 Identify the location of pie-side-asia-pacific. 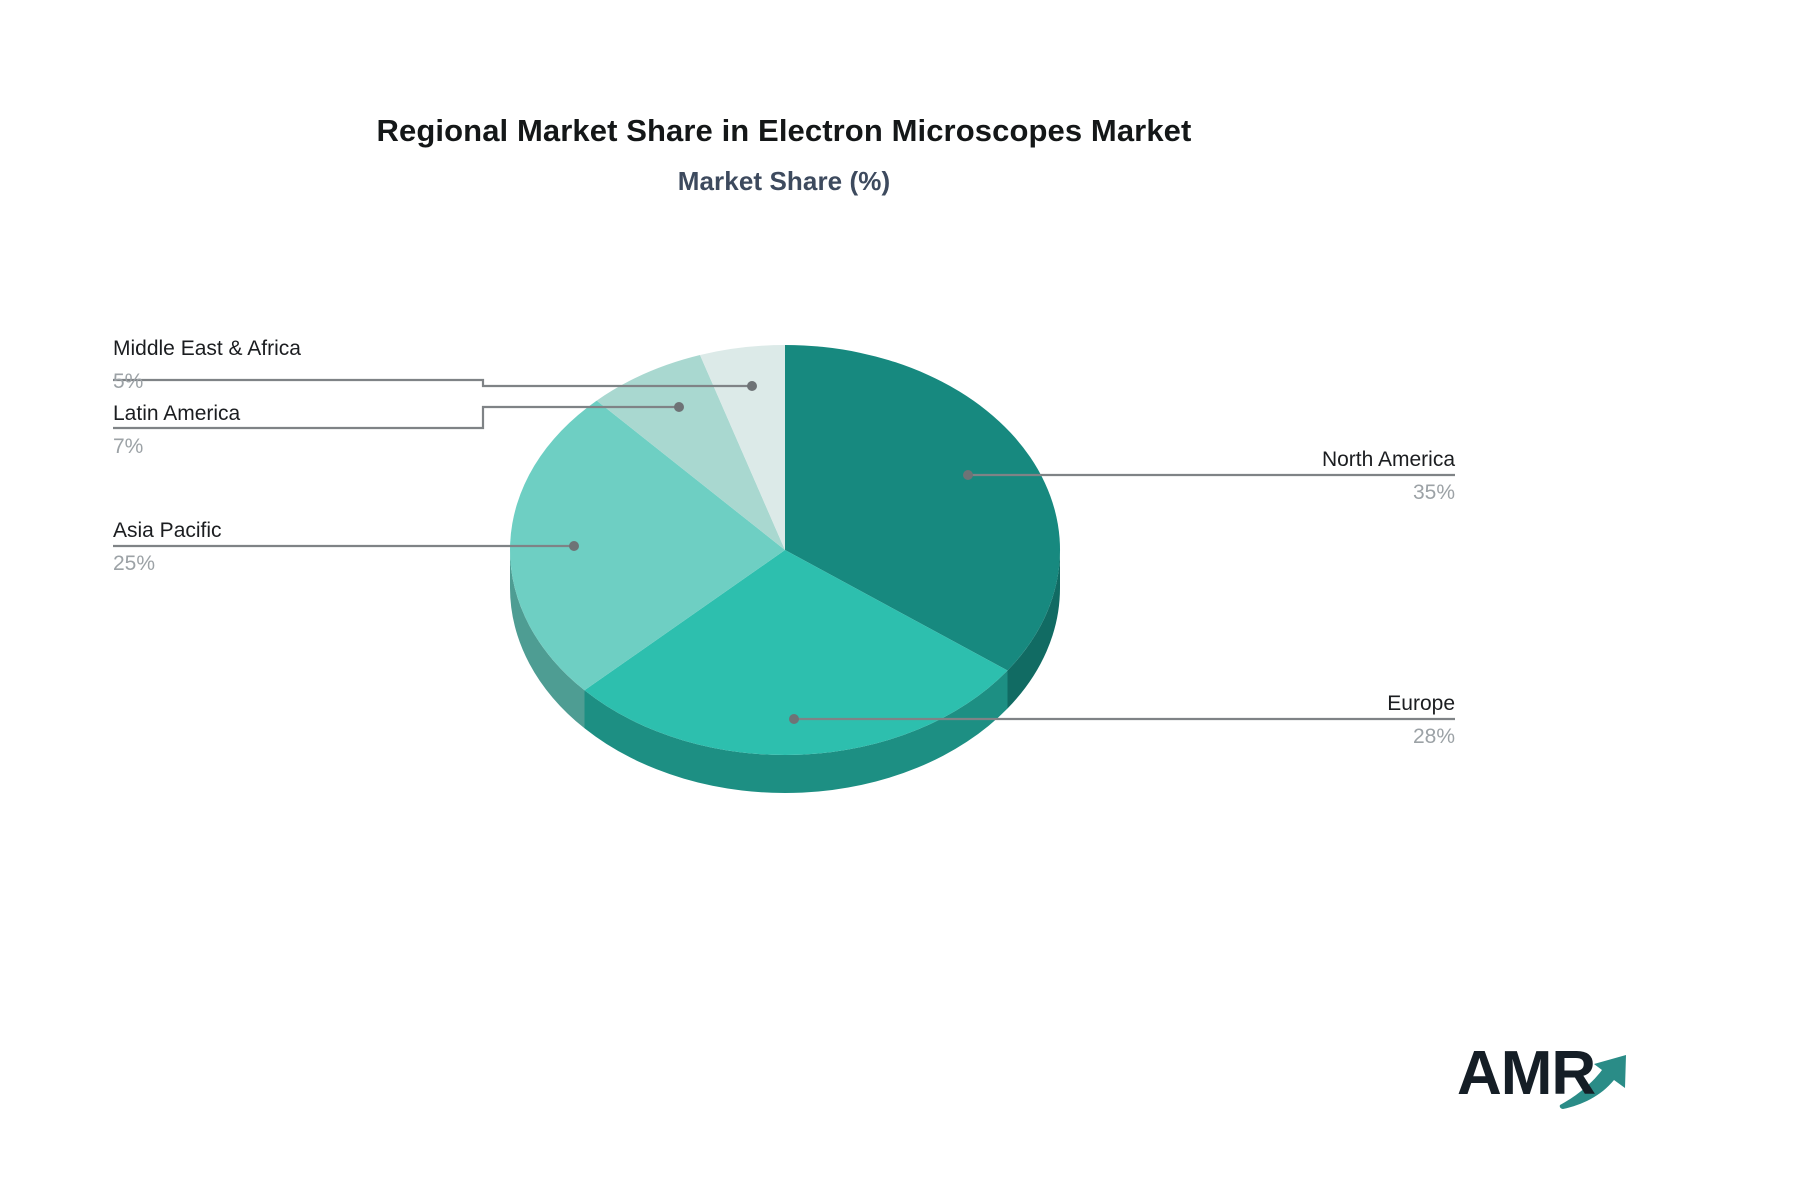
(547, 639).